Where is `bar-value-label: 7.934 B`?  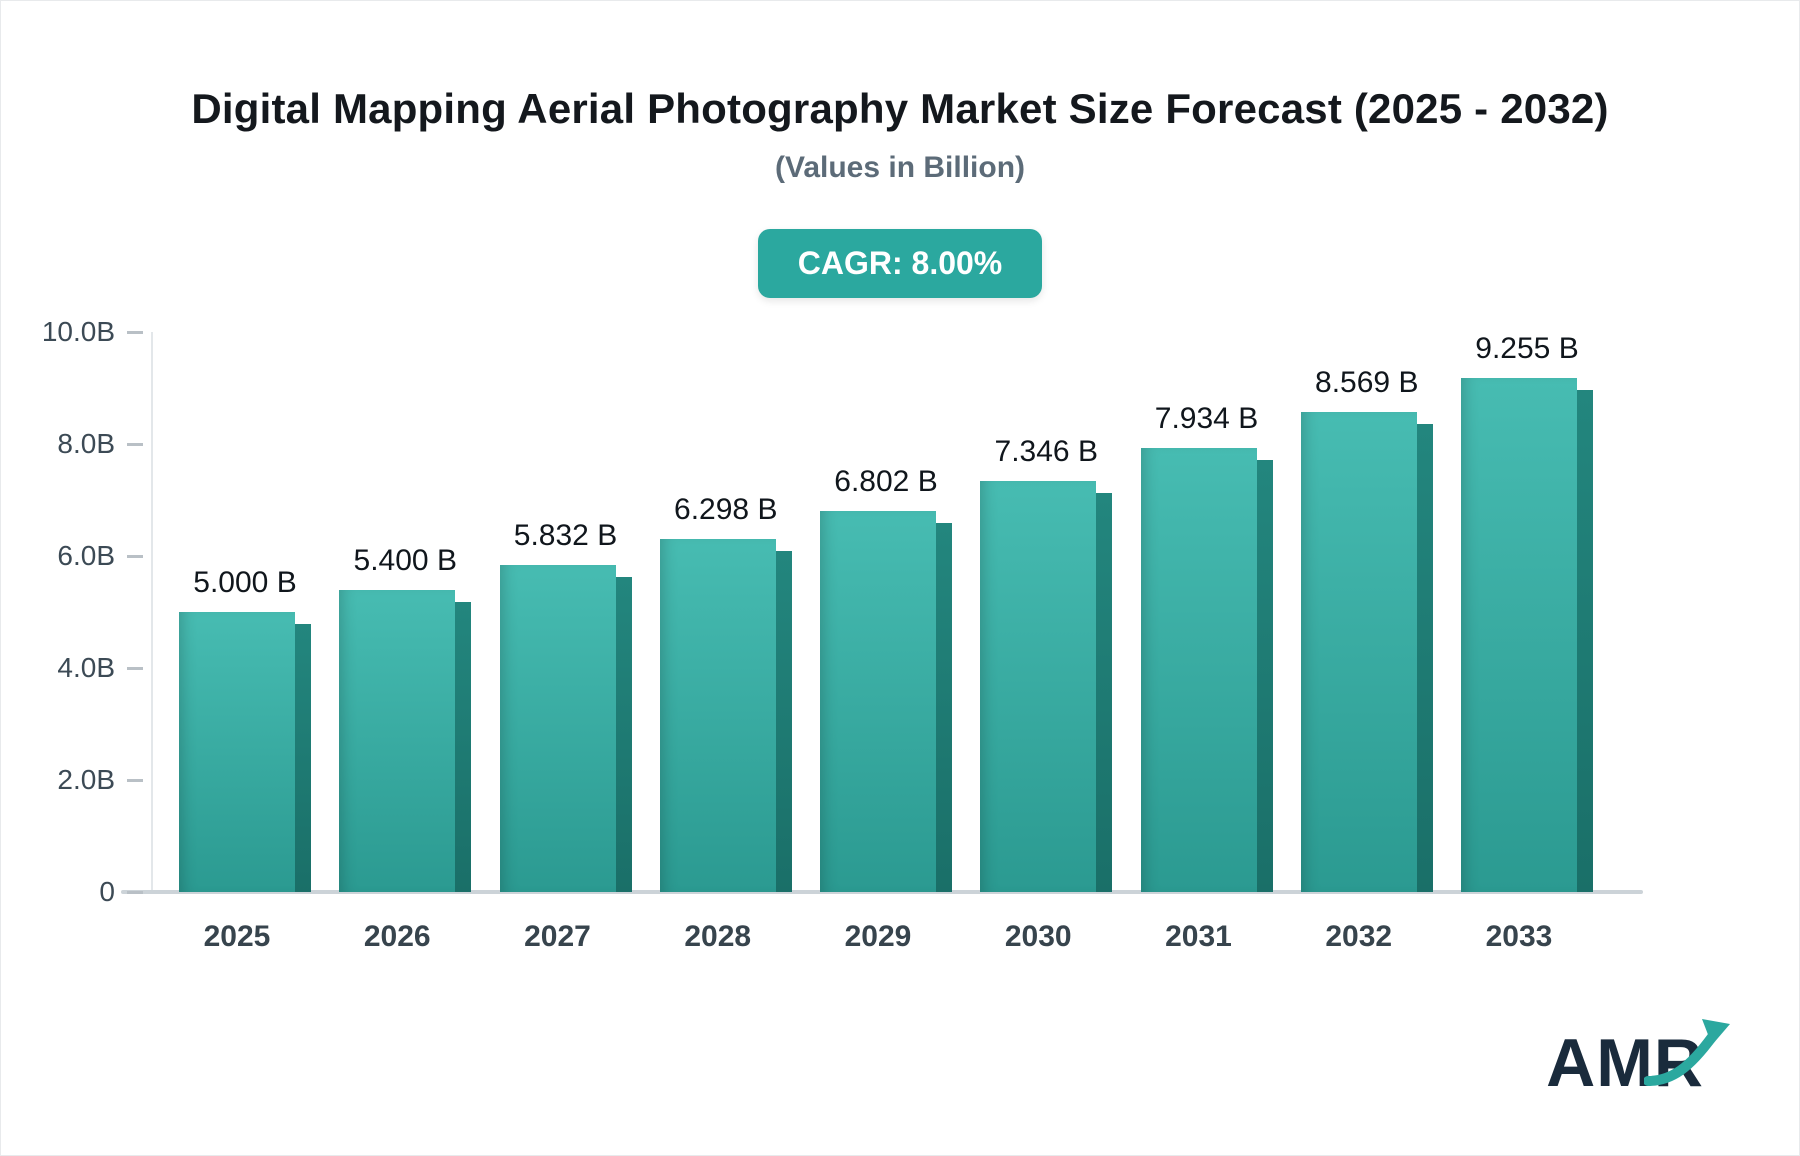 bar-value-label: 7.934 B is located at coordinates (1206, 418).